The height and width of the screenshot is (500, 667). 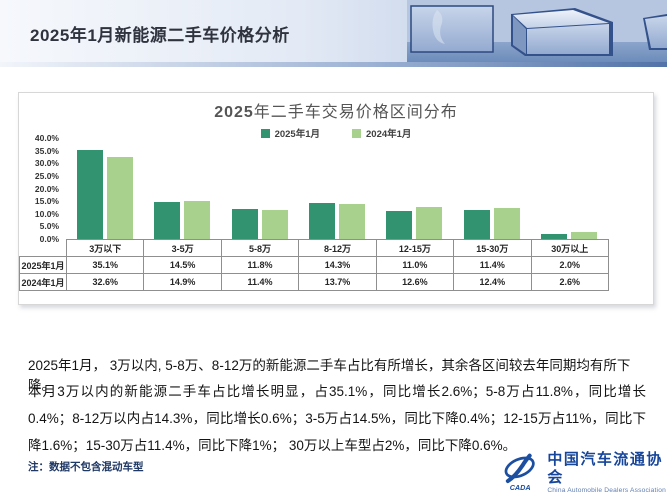 What do you see at coordinates (89, 194) in the screenshot?
I see `bar-series0-cat0` at bounding box center [89, 194].